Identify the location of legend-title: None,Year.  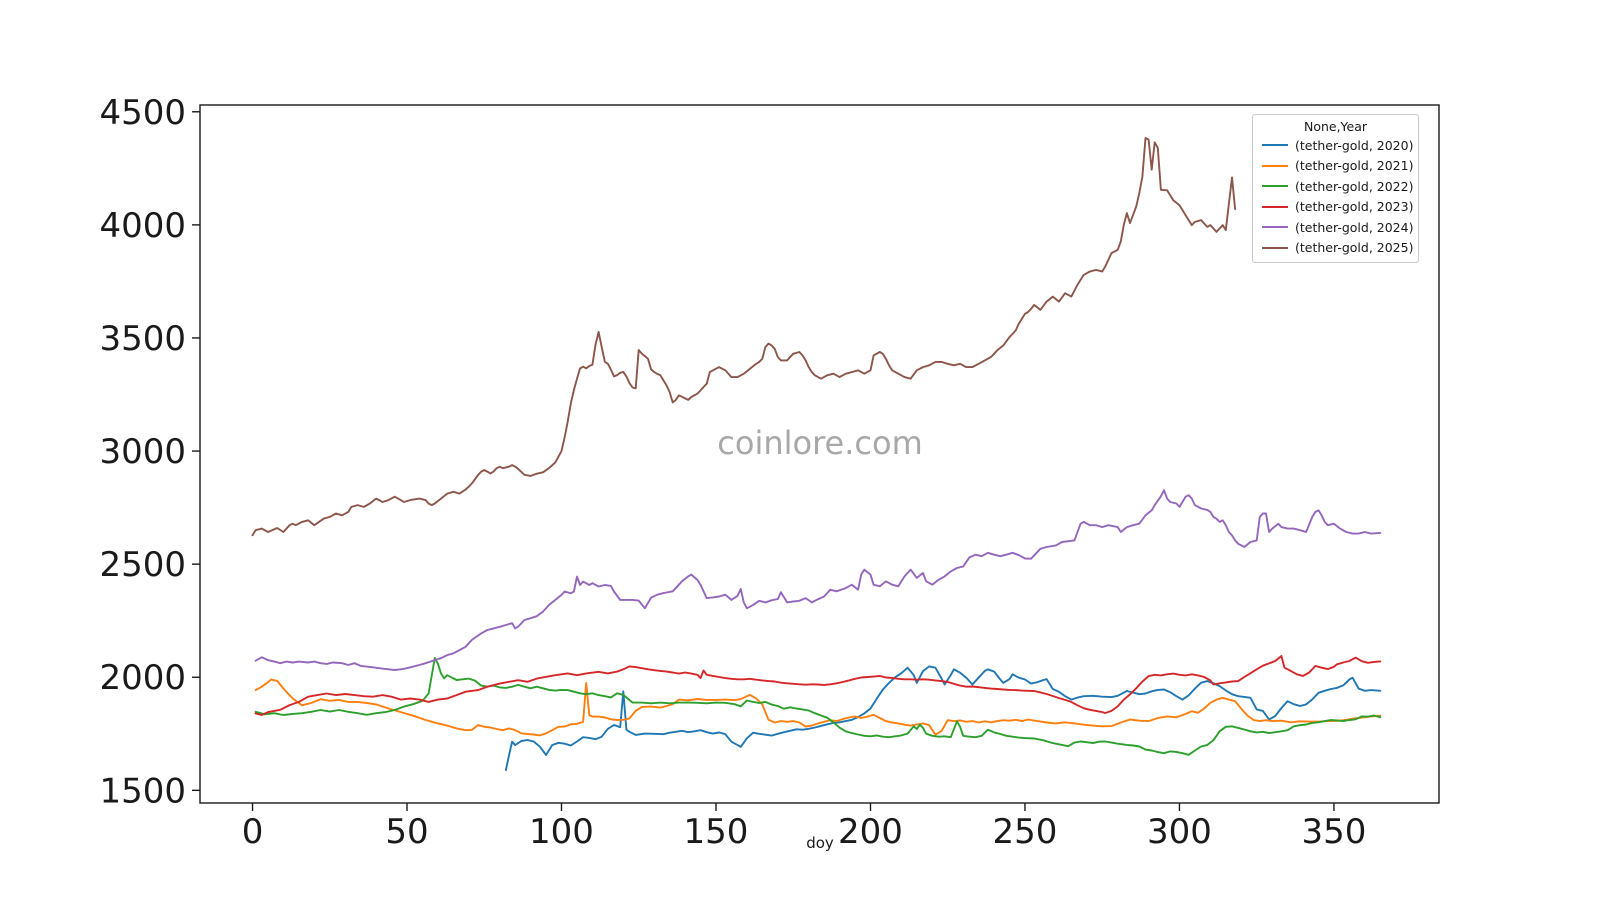
(1335, 126).